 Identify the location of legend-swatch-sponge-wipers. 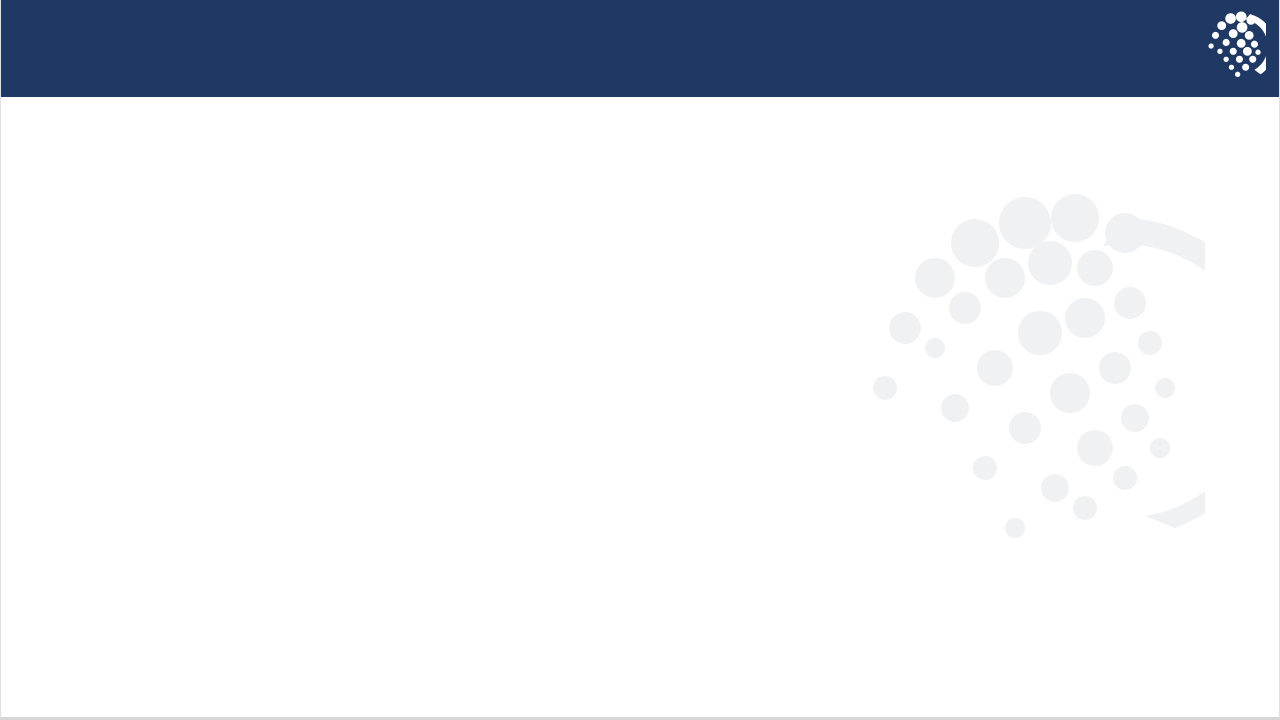
(740, 454).